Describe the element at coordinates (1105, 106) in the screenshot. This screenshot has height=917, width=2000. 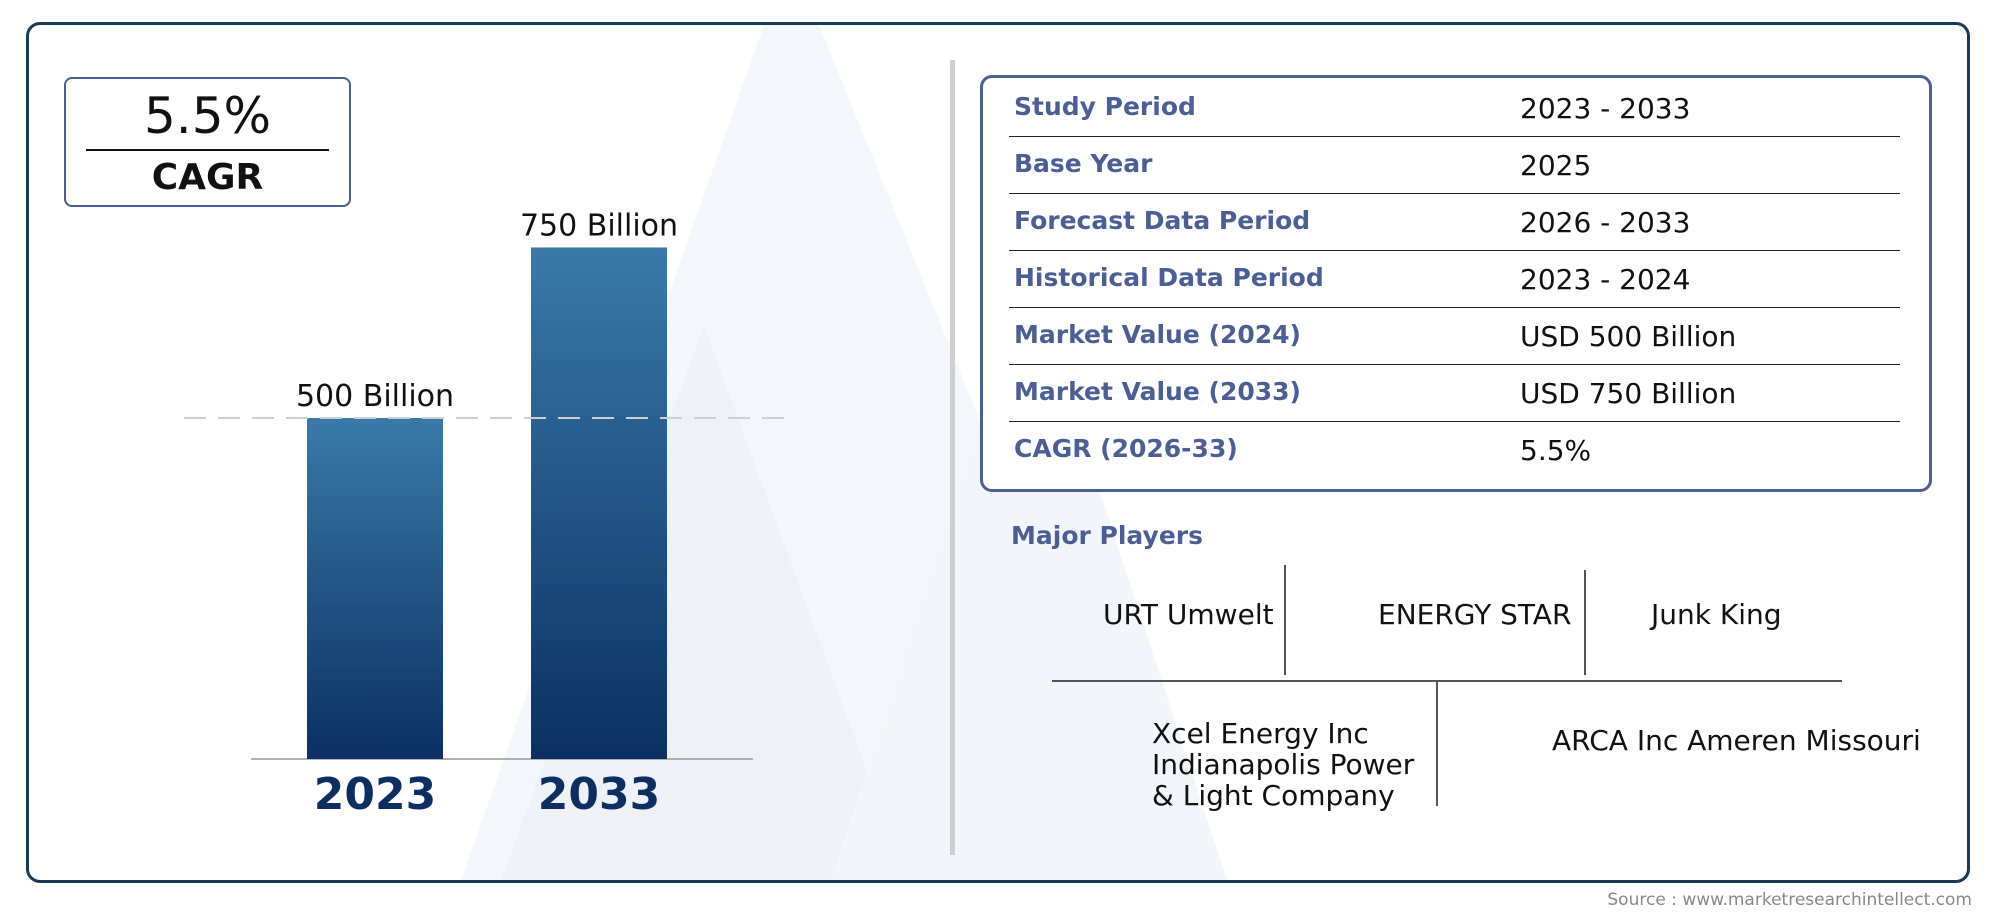
I see `info-label: Study Period` at that location.